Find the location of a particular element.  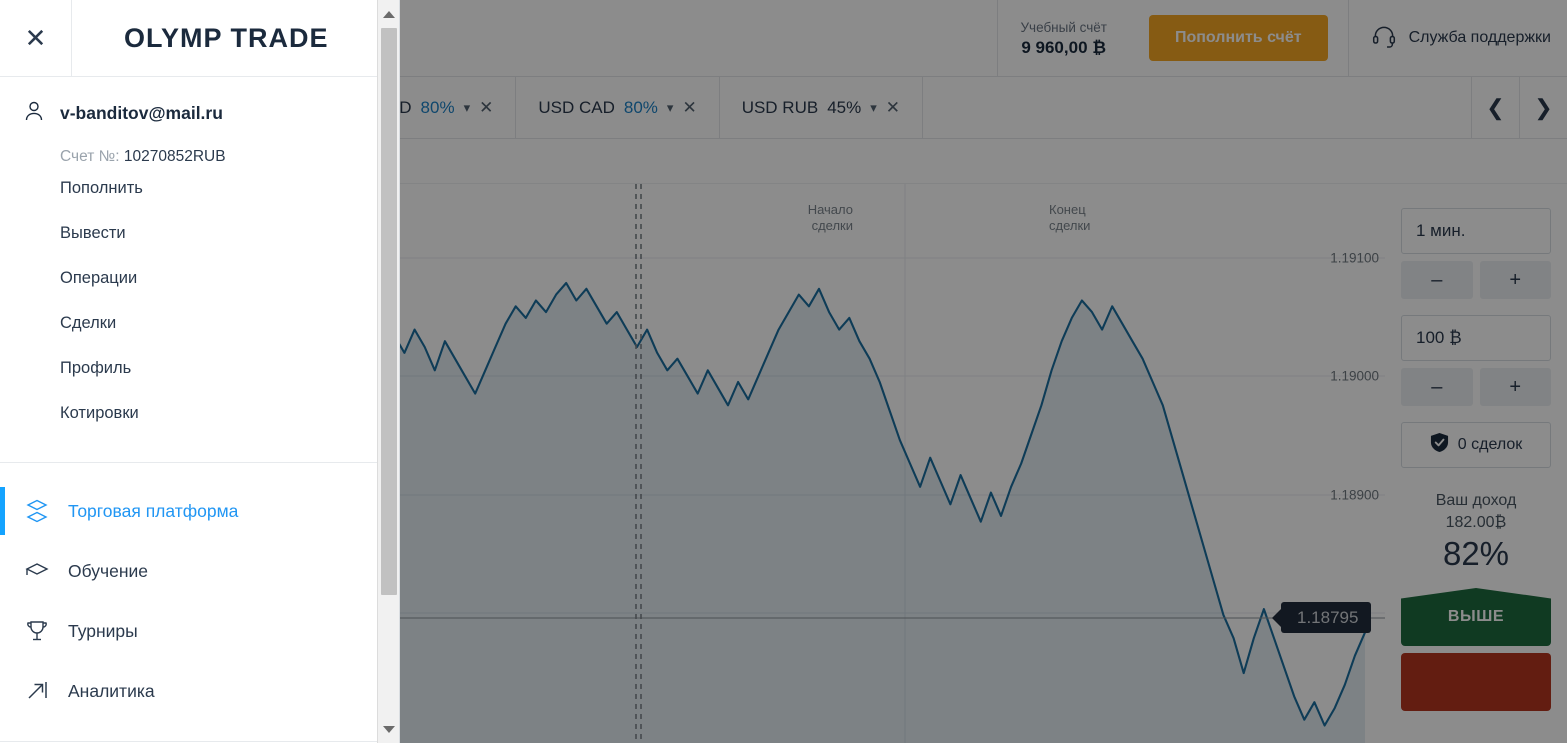

tab-label: USD RUB is located at coordinates (780, 107).